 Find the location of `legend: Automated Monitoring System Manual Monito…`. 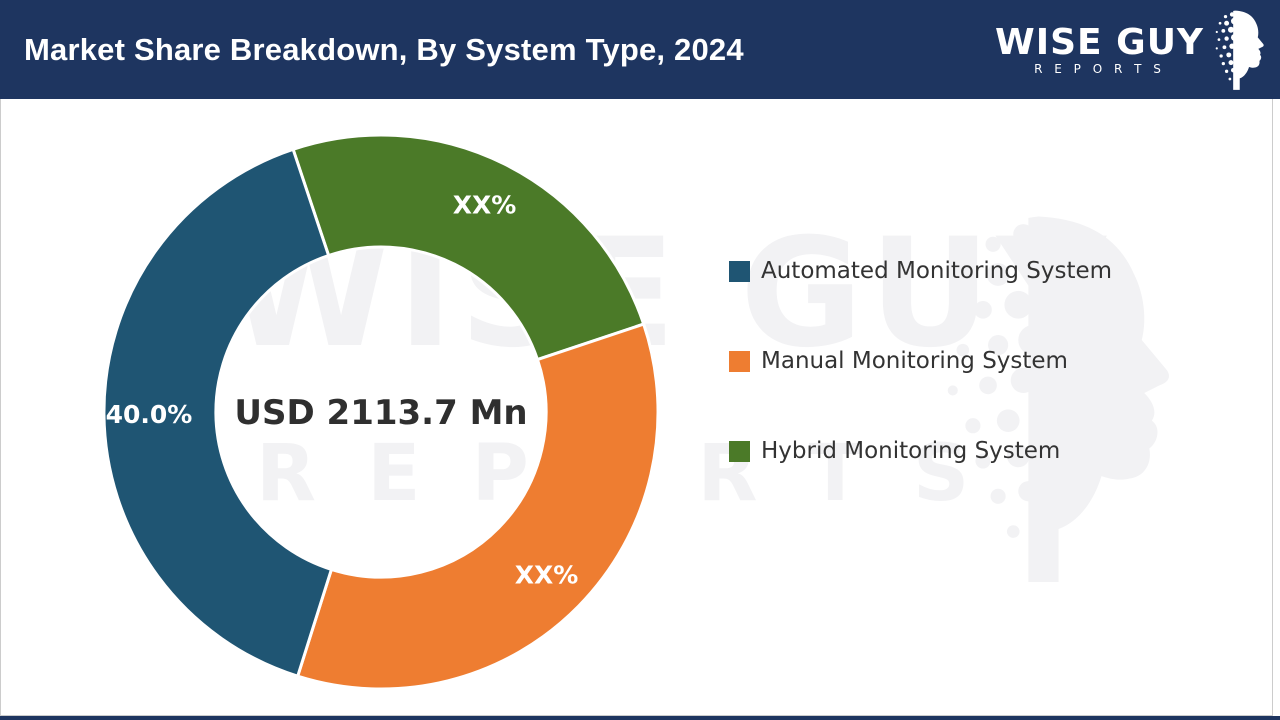

legend: Automated Monitoring System Manual Monito… is located at coordinates (920, 361).